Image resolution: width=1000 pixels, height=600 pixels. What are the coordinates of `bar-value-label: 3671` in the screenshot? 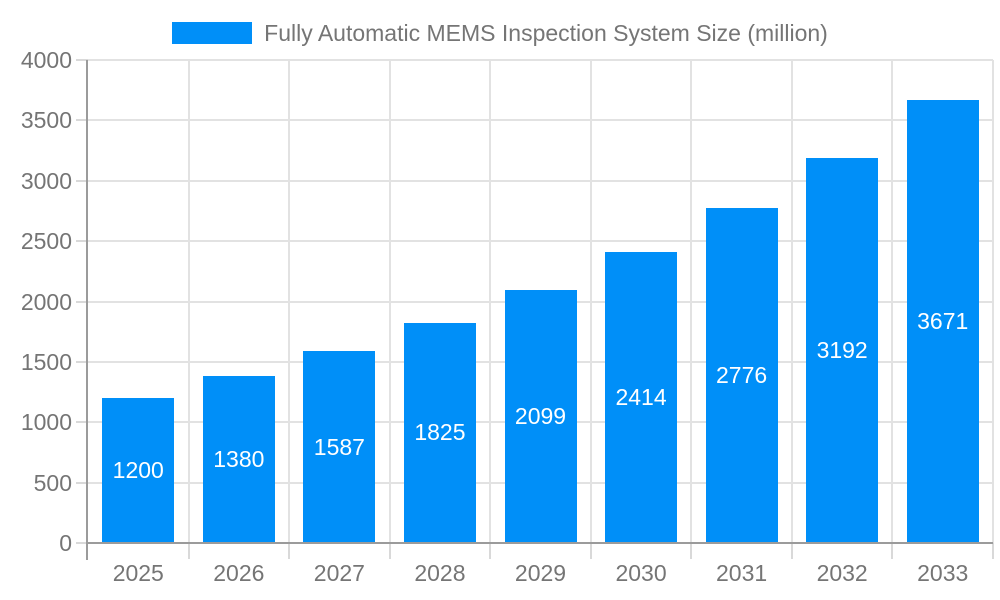 It's located at (943, 320).